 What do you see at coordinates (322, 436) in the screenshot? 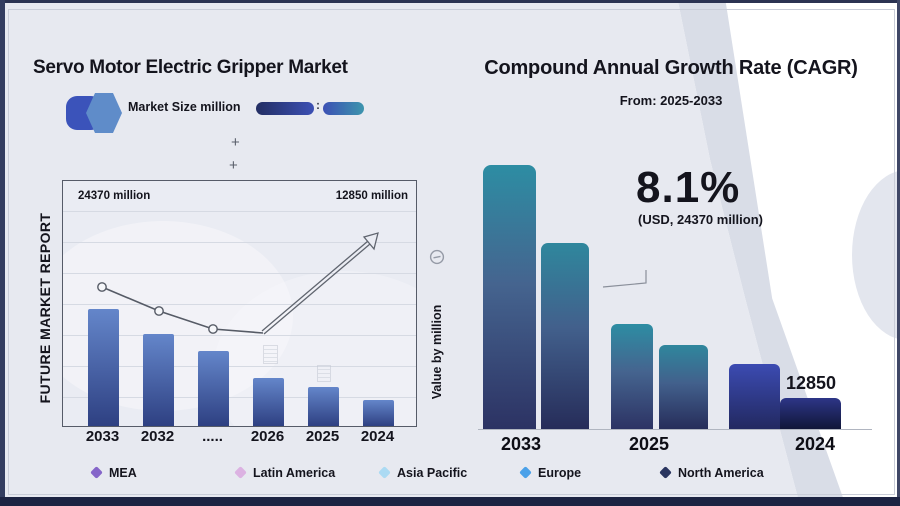
I see `x-tick-2025: 2025` at bounding box center [322, 436].